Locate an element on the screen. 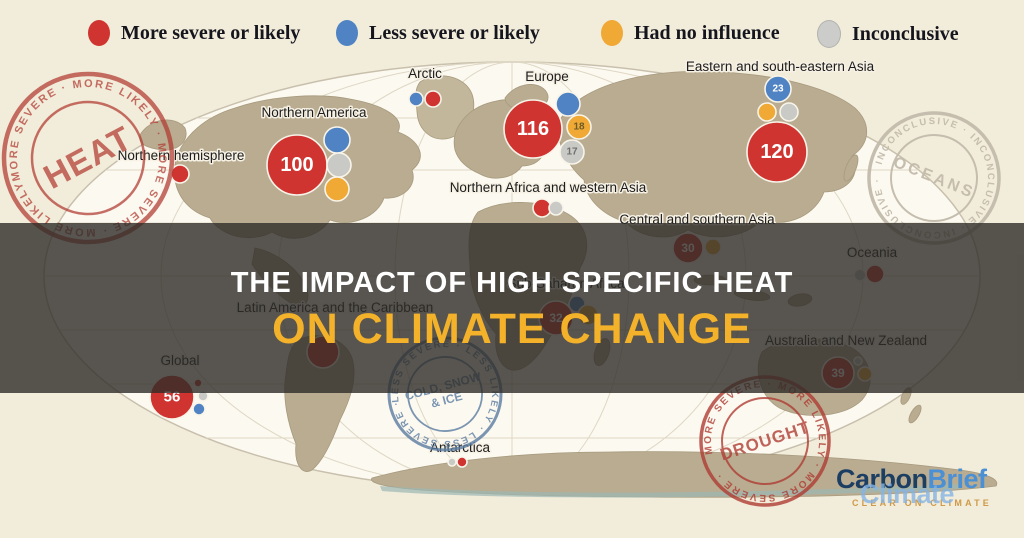  continent-new-zealand-south is located at coordinates (915, 414).